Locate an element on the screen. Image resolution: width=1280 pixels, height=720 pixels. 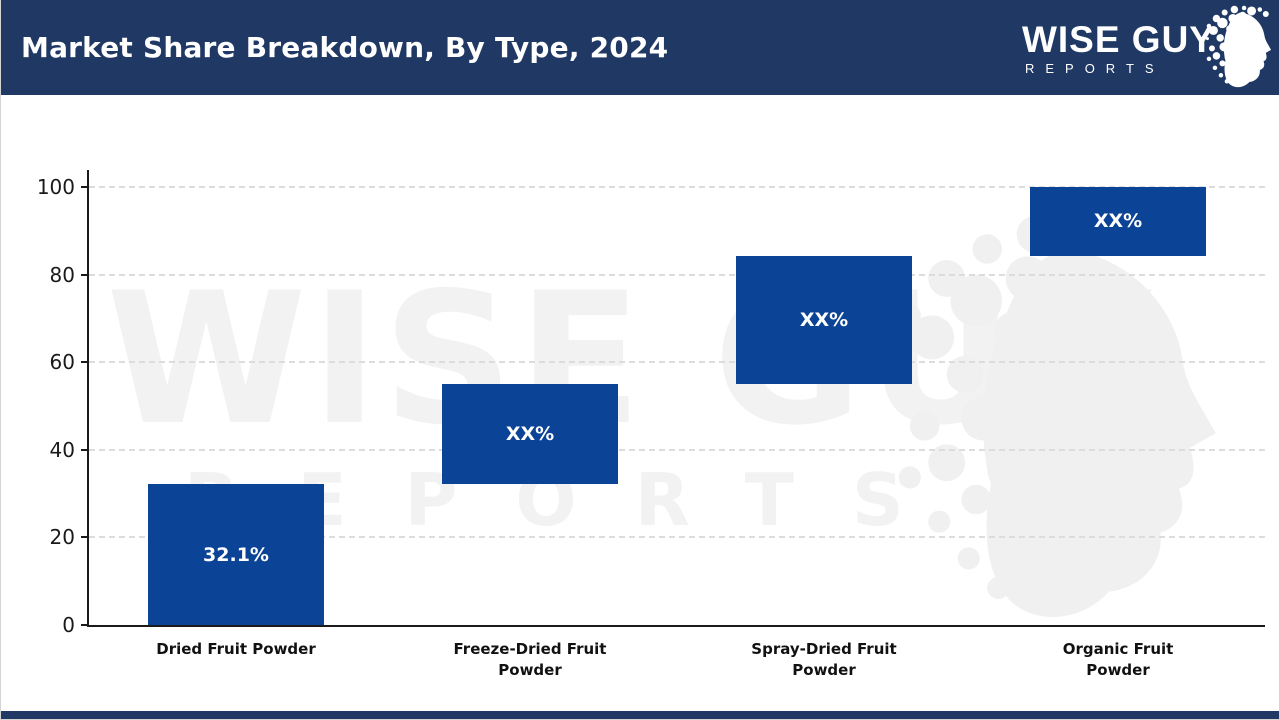
logo-head-icon is located at coordinates (1238, 46).